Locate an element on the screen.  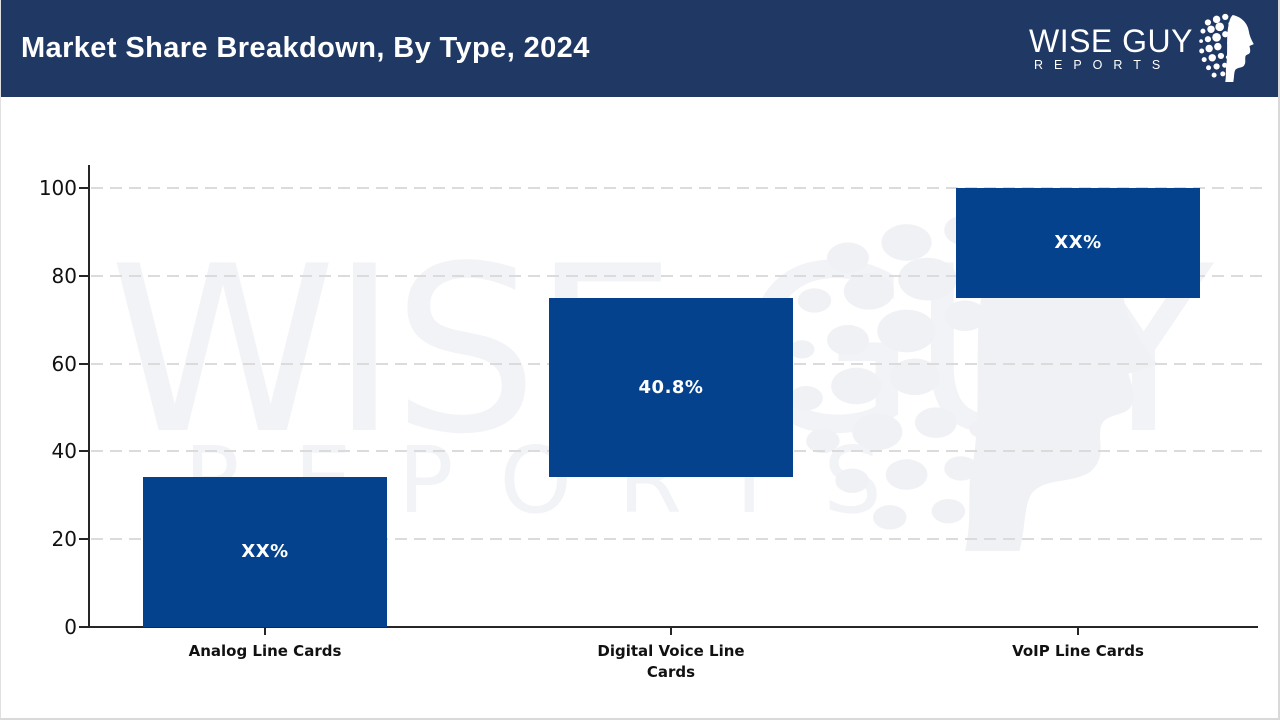
logo-text: WISE GUY REPORTS is located at coordinates (1111, 48).